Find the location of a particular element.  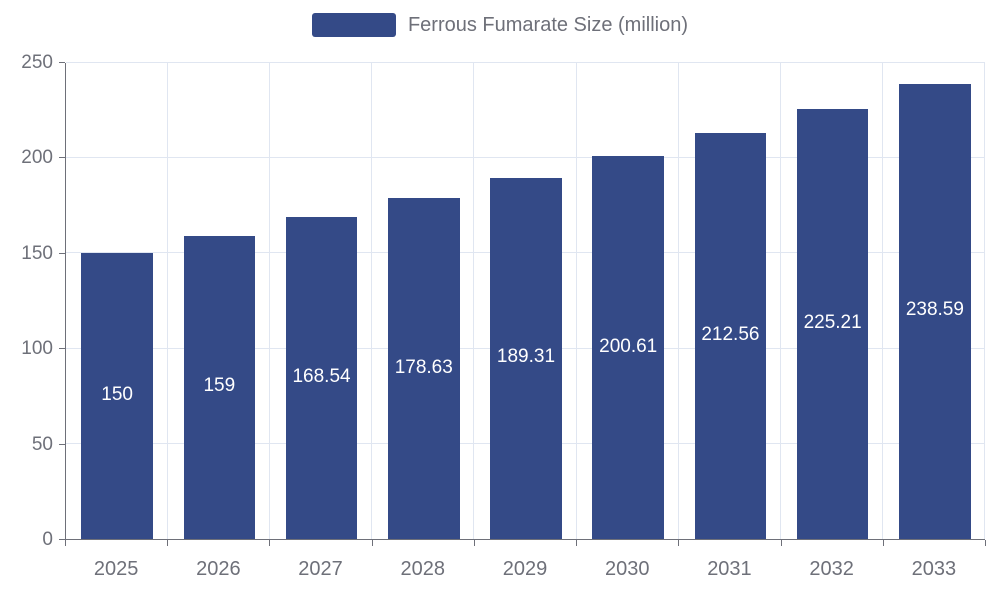

bar-2027: 168.54 is located at coordinates (321, 378).